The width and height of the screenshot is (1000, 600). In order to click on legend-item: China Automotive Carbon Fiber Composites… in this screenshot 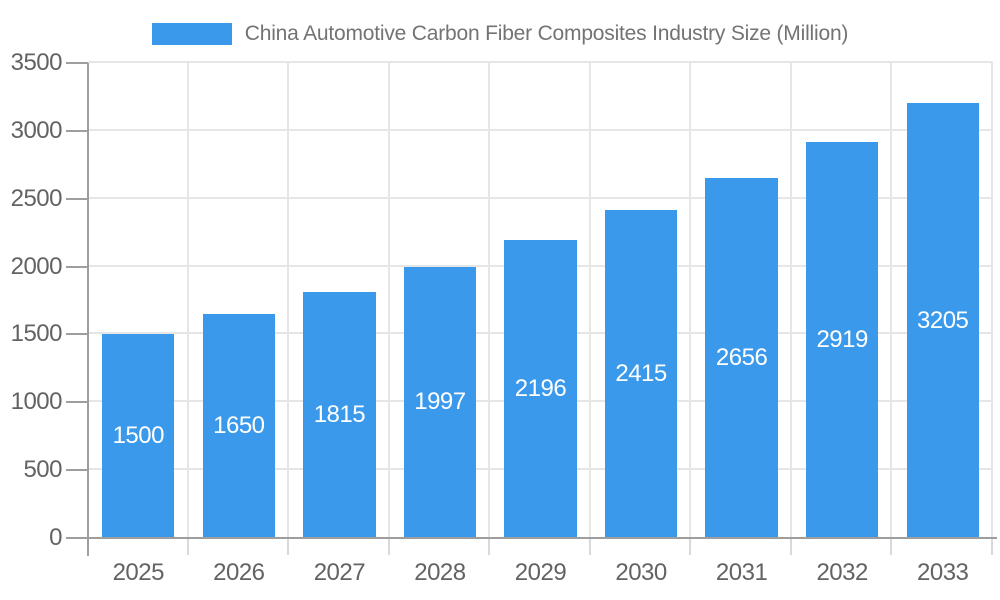, I will do `click(500, 34)`.